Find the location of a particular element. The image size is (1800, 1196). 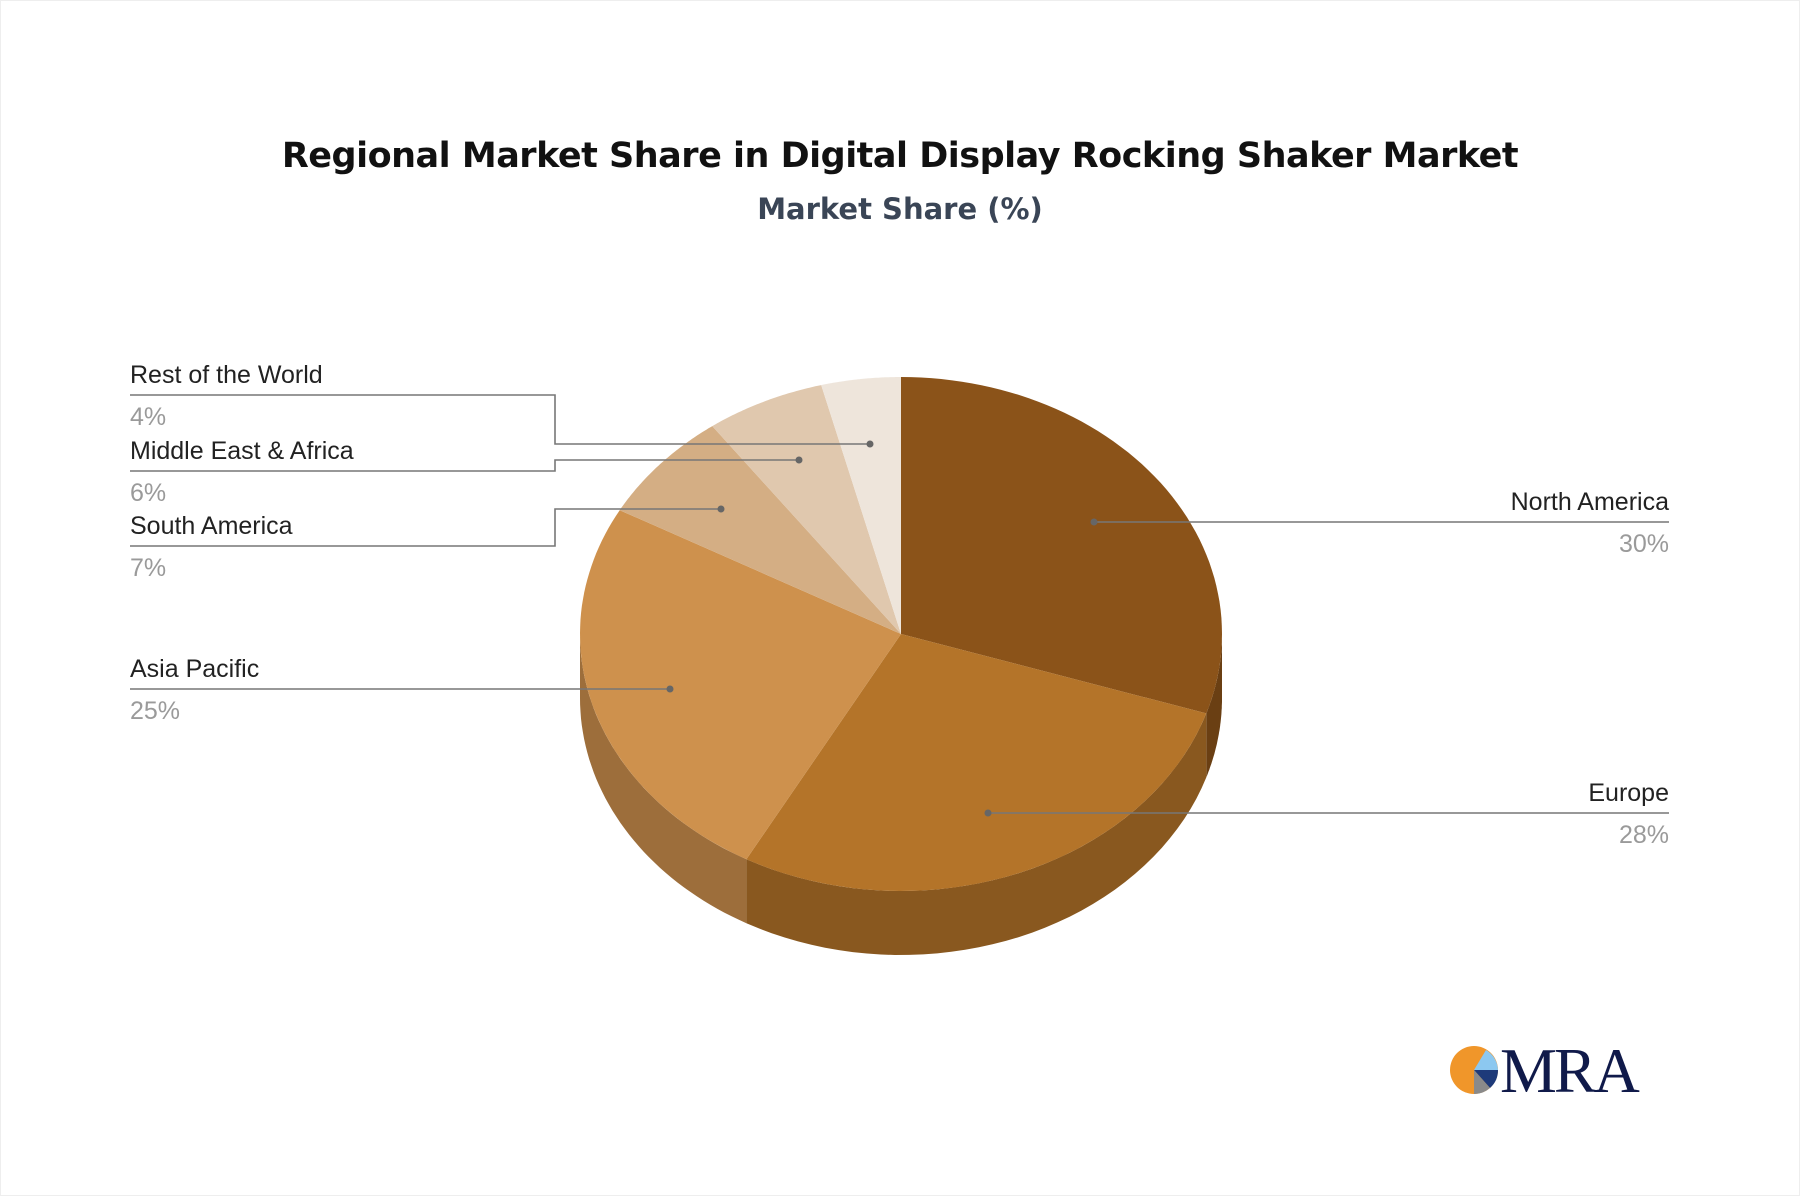

slice-label: South America is located at coordinates (211, 526).